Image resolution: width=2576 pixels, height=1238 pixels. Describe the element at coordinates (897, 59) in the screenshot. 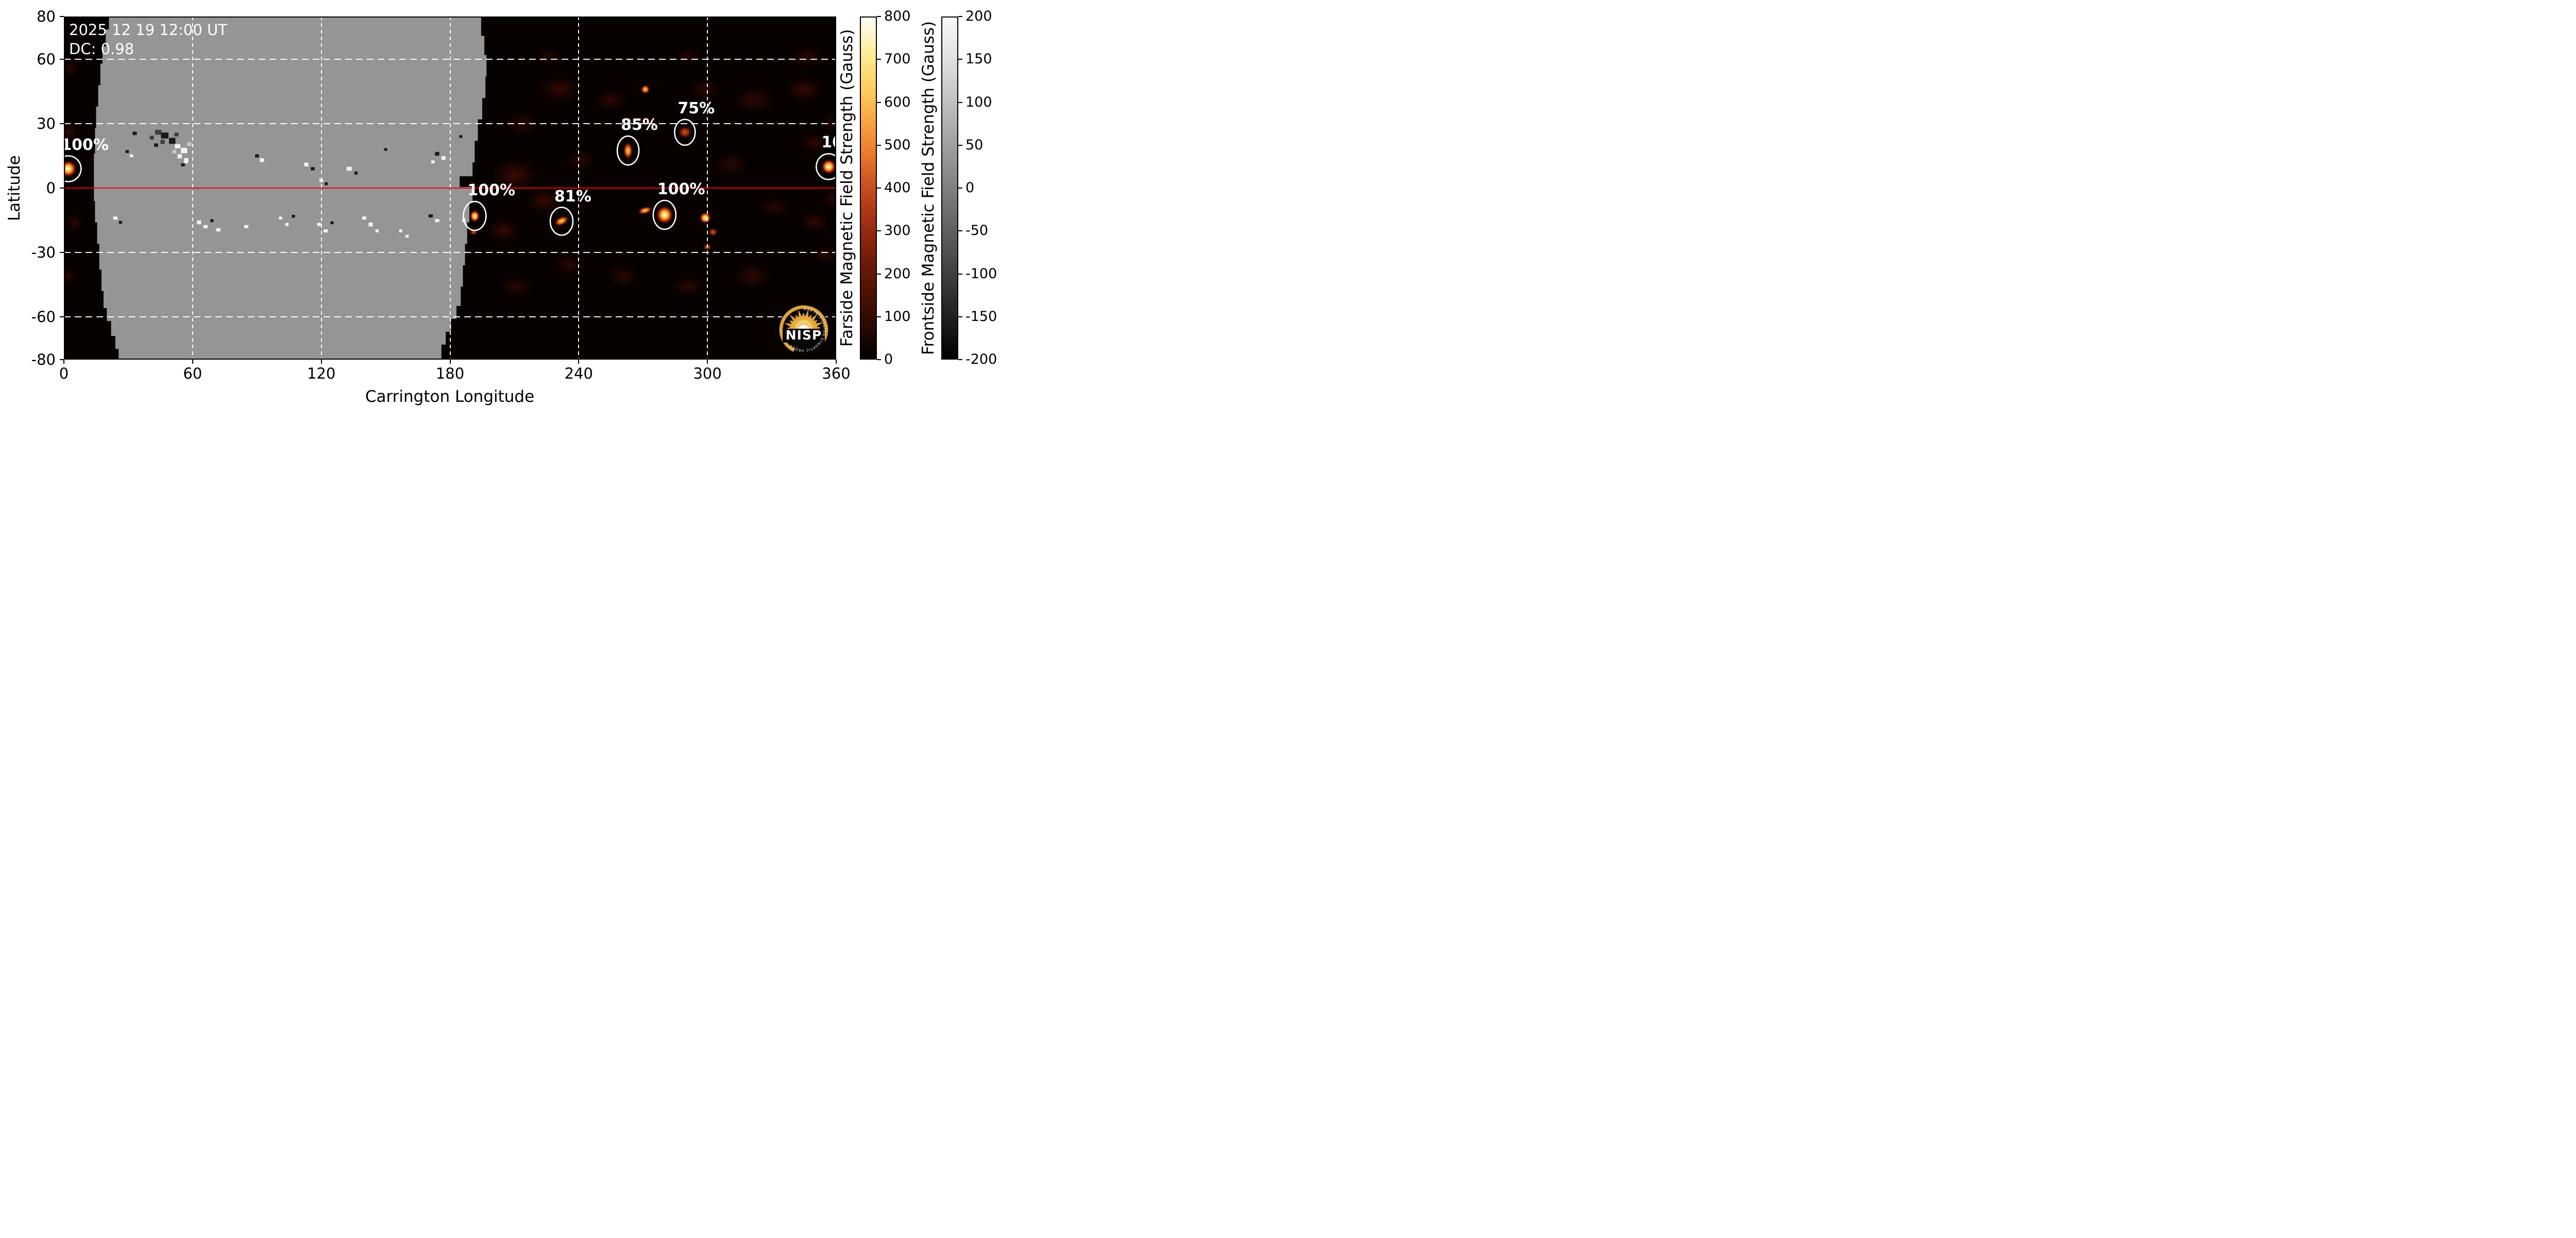

I see `colorbar-tick-label: 700` at that location.